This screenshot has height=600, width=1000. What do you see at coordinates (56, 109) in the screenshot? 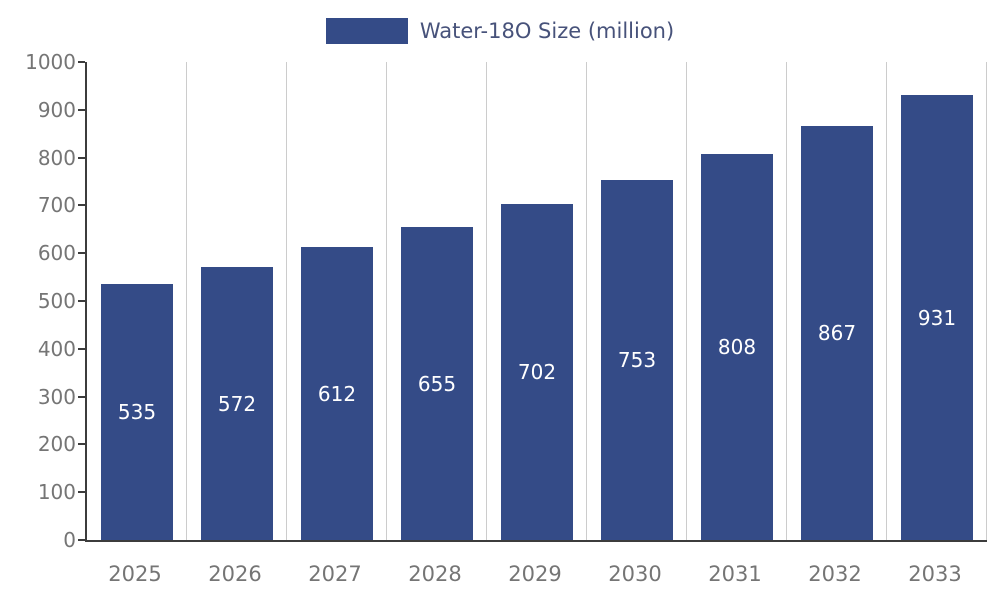
I see `y-tick-label: 900` at bounding box center [56, 109].